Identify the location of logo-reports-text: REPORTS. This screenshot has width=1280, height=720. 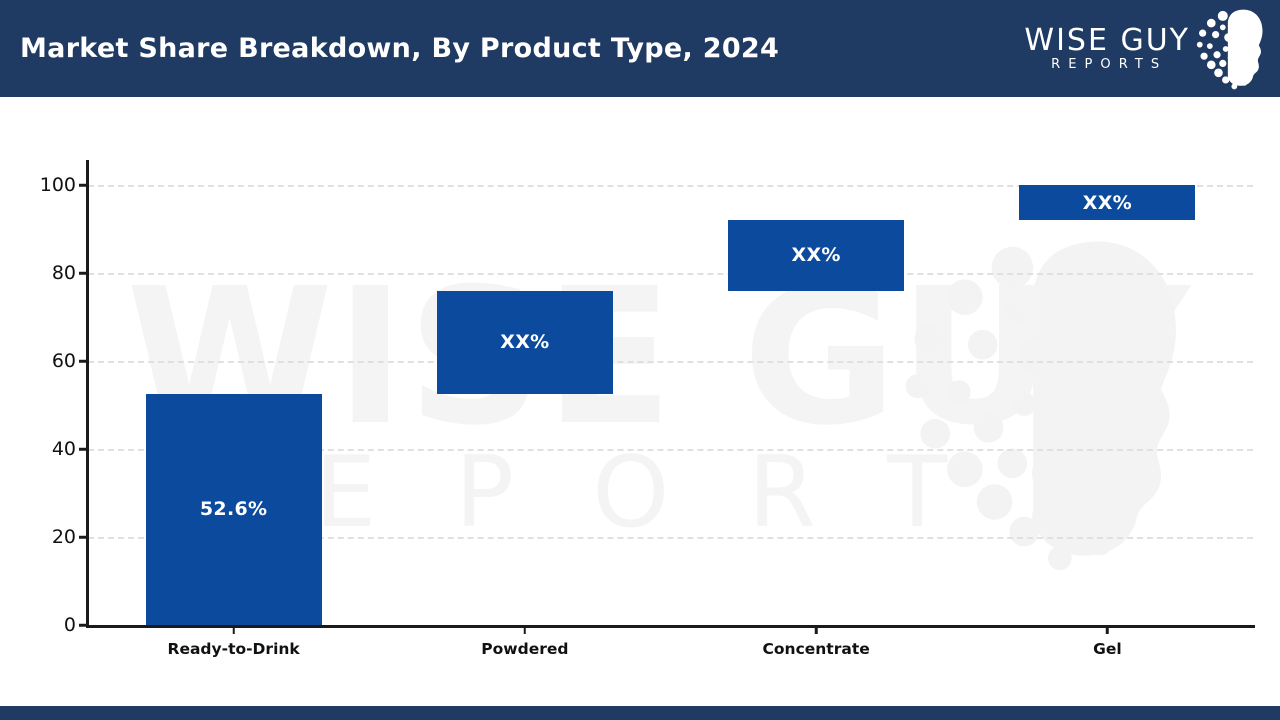
(1109, 65).